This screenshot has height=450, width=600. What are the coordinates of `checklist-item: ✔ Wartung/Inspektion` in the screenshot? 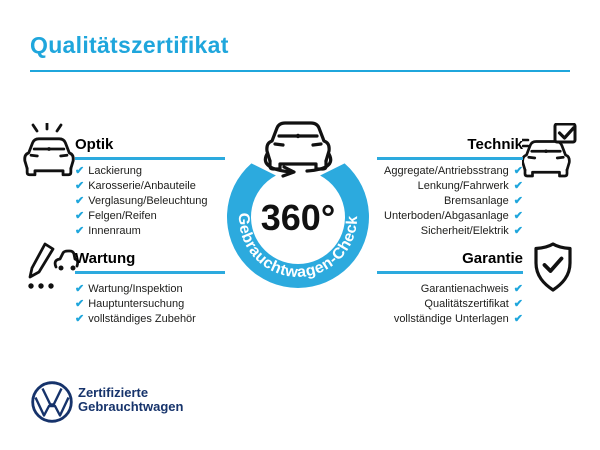 It's located at (135, 289).